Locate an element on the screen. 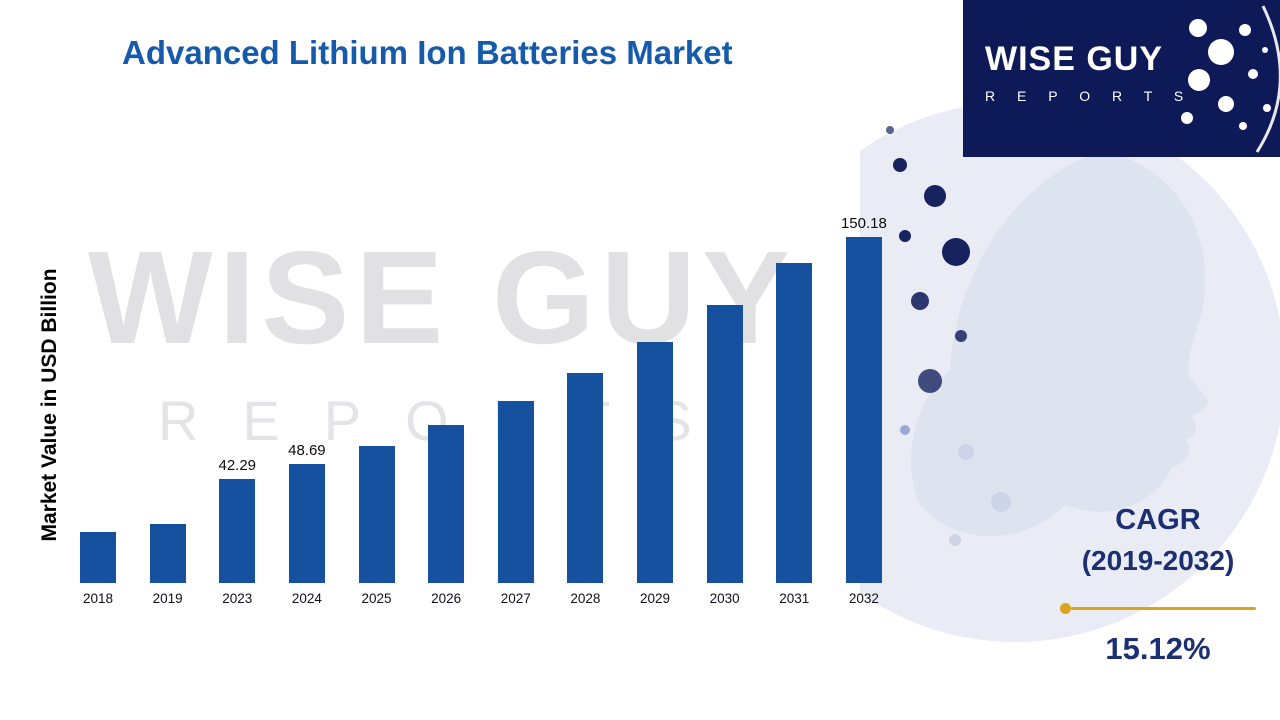 The image size is (1280, 720). x-tick-label: 2028 is located at coordinates (585, 598).